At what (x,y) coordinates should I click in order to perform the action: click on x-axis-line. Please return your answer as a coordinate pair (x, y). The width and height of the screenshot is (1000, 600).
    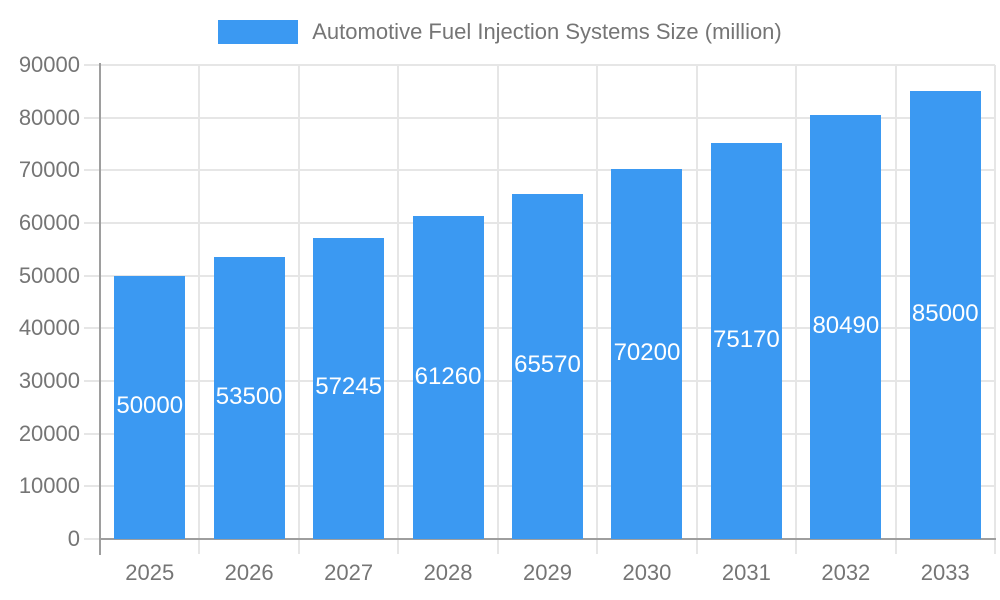
    Looking at the image, I should click on (547, 539).